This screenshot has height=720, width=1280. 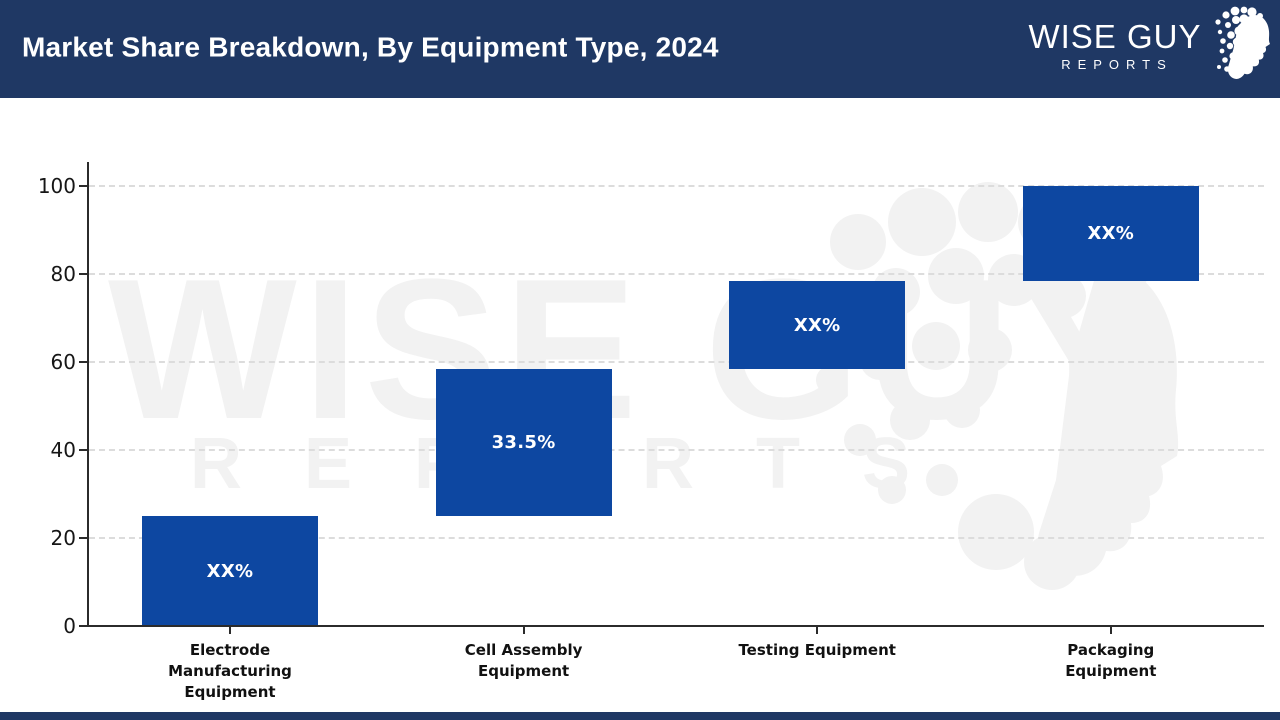 I want to click on y-tick-label: 100, so click(x=56, y=186).